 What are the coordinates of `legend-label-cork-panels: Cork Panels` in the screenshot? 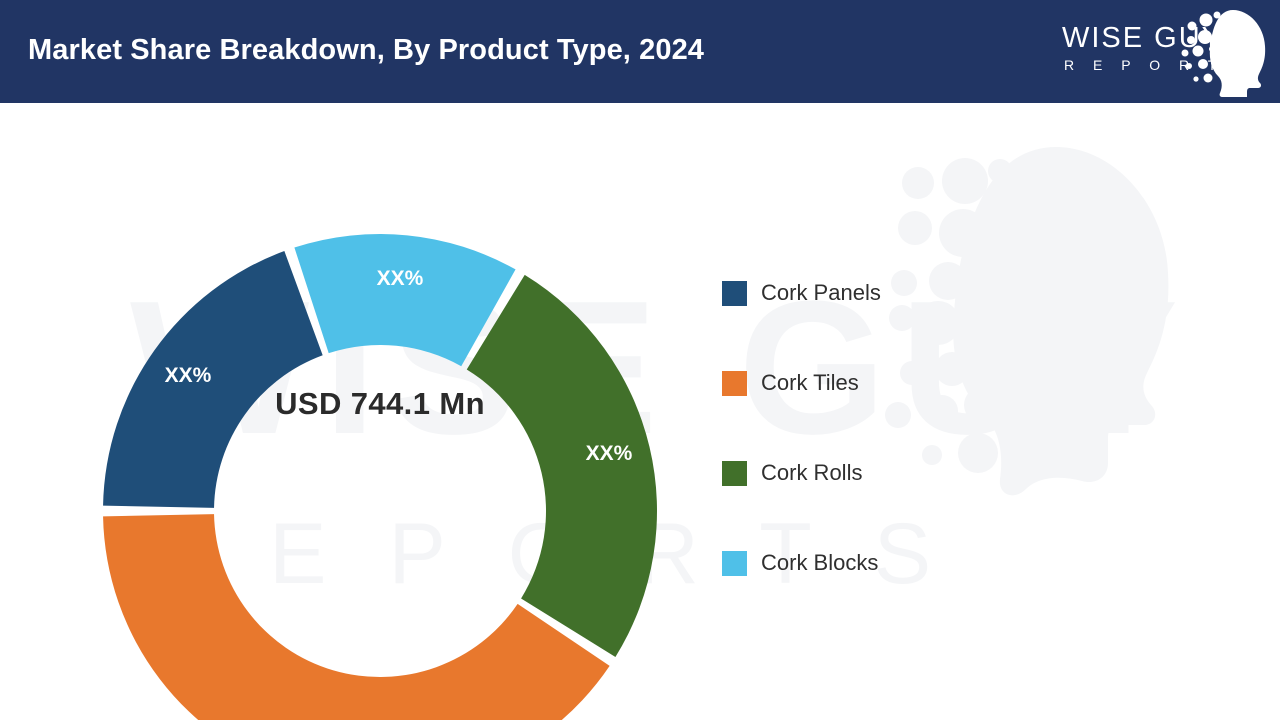 It's located at (821, 292).